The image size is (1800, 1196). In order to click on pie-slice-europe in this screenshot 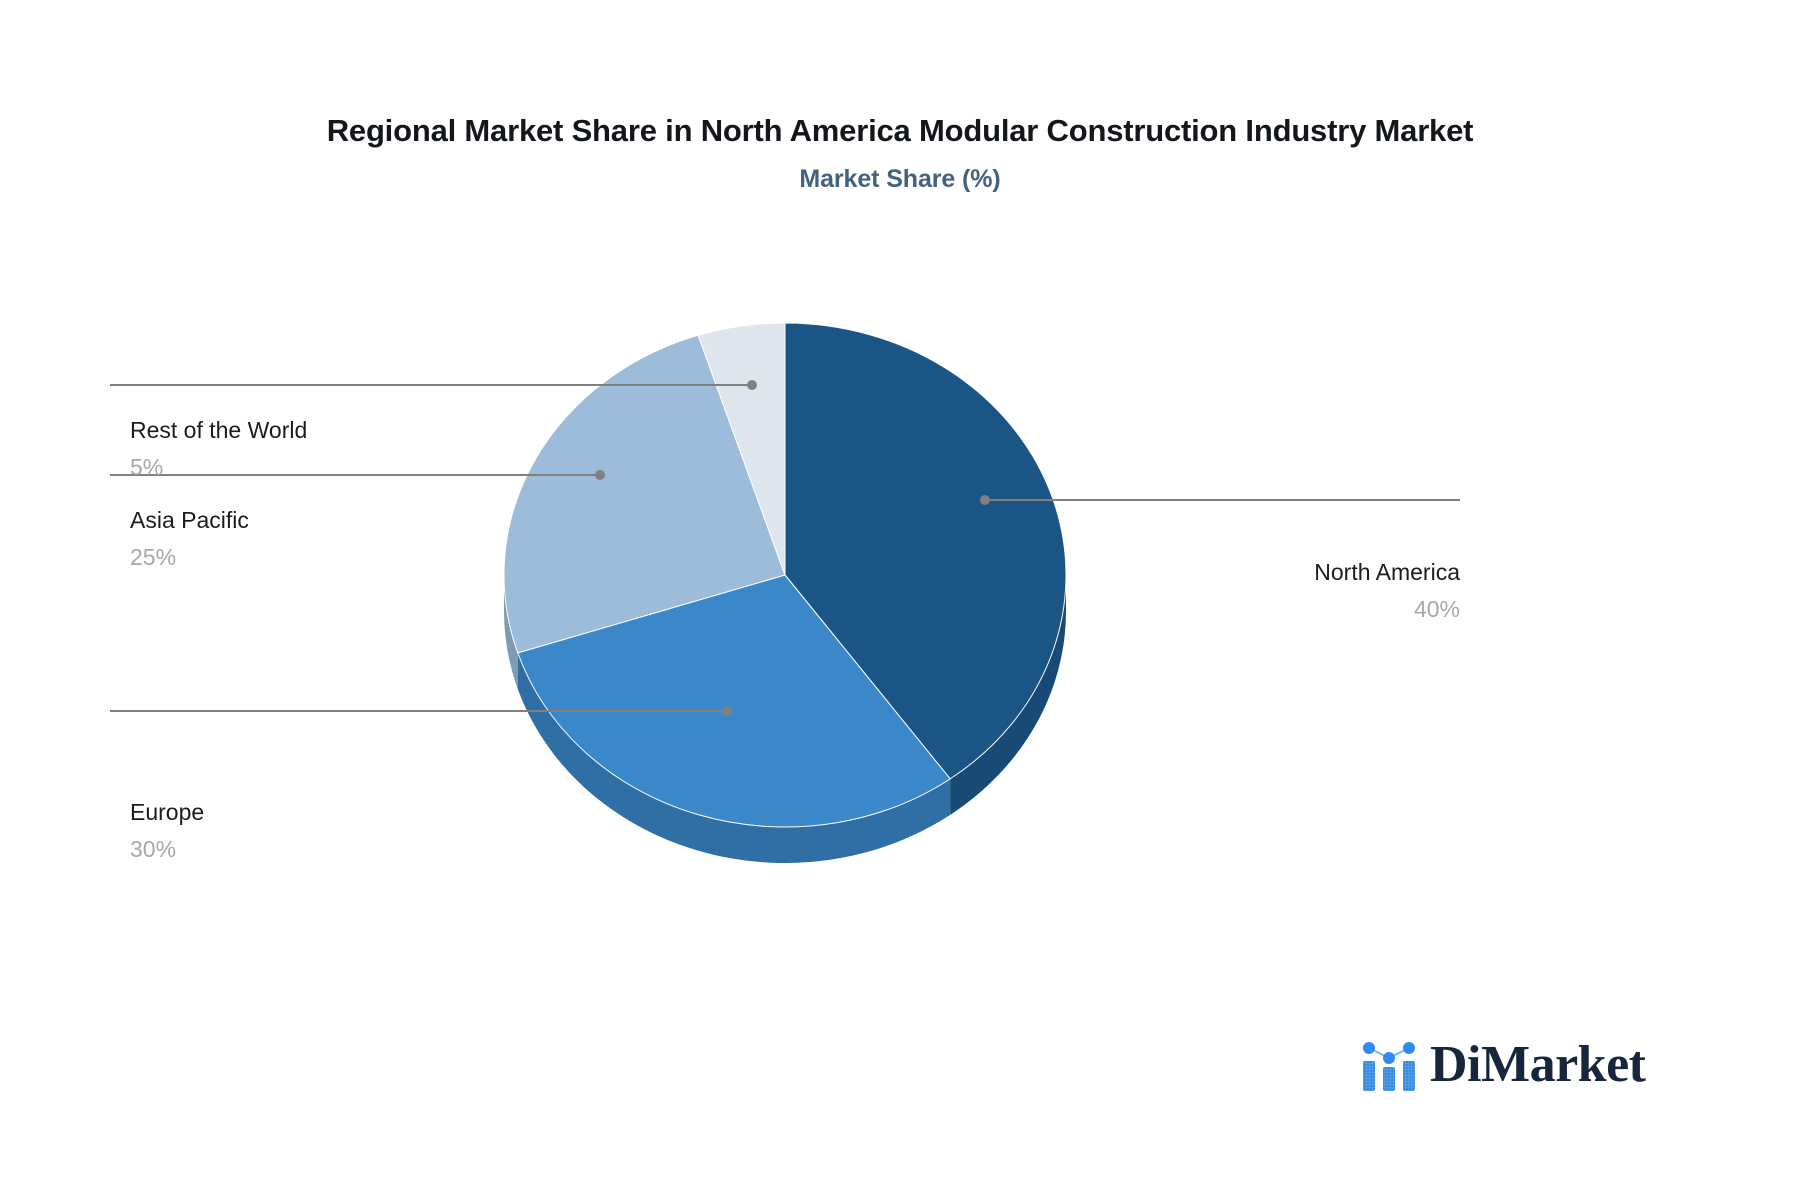, I will do `click(734, 701)`.